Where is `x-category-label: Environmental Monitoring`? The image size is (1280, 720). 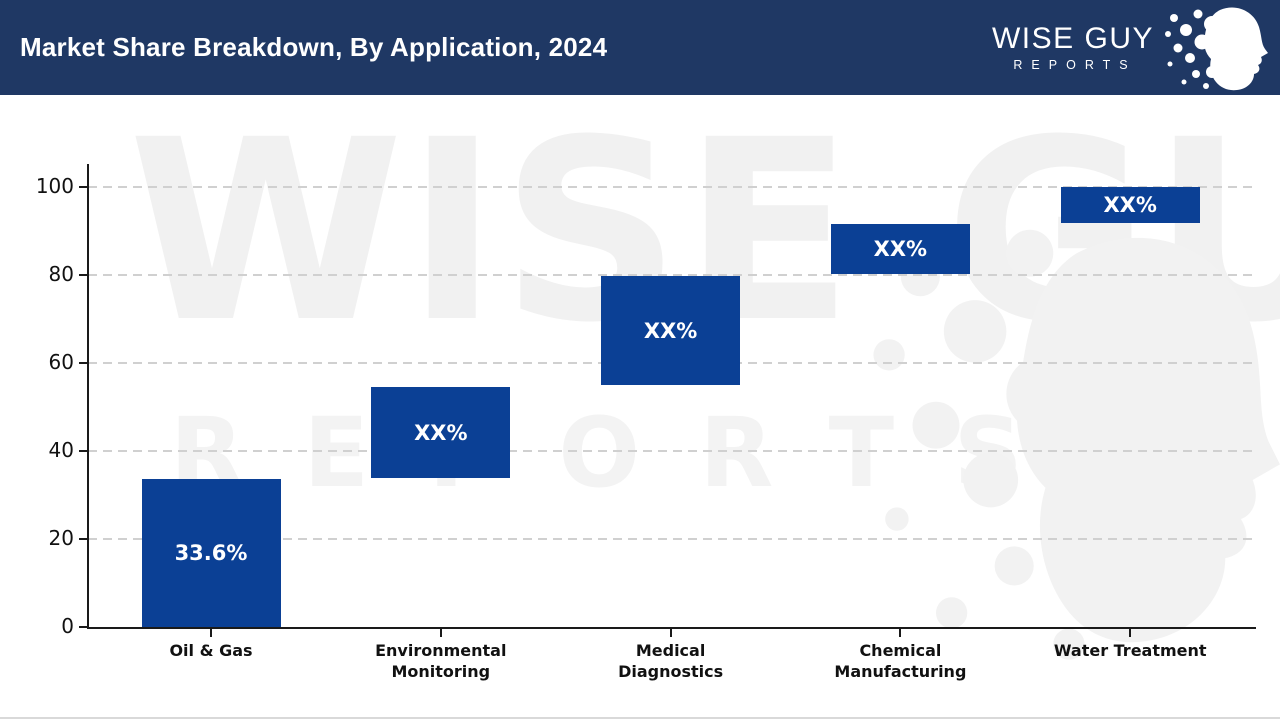
x-category-label: Environmental Monitoring is located at coordinates (441, 662).